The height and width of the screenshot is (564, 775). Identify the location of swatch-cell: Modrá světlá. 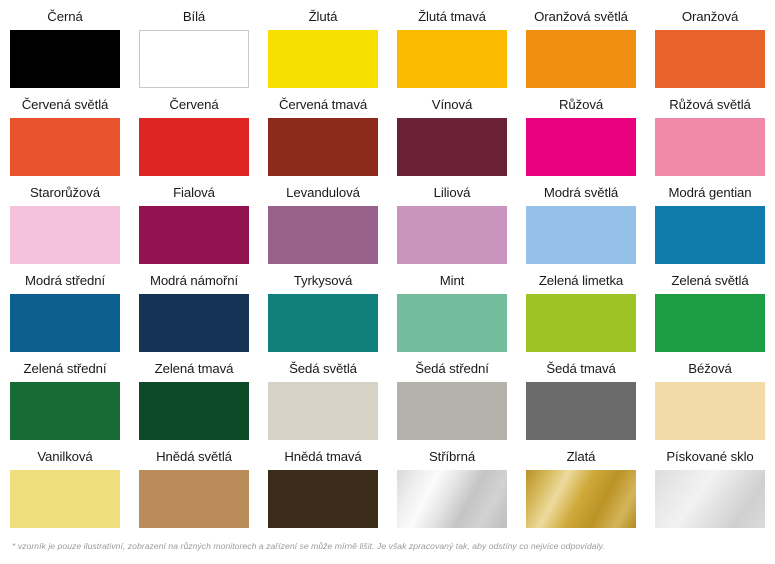
(581, 224).